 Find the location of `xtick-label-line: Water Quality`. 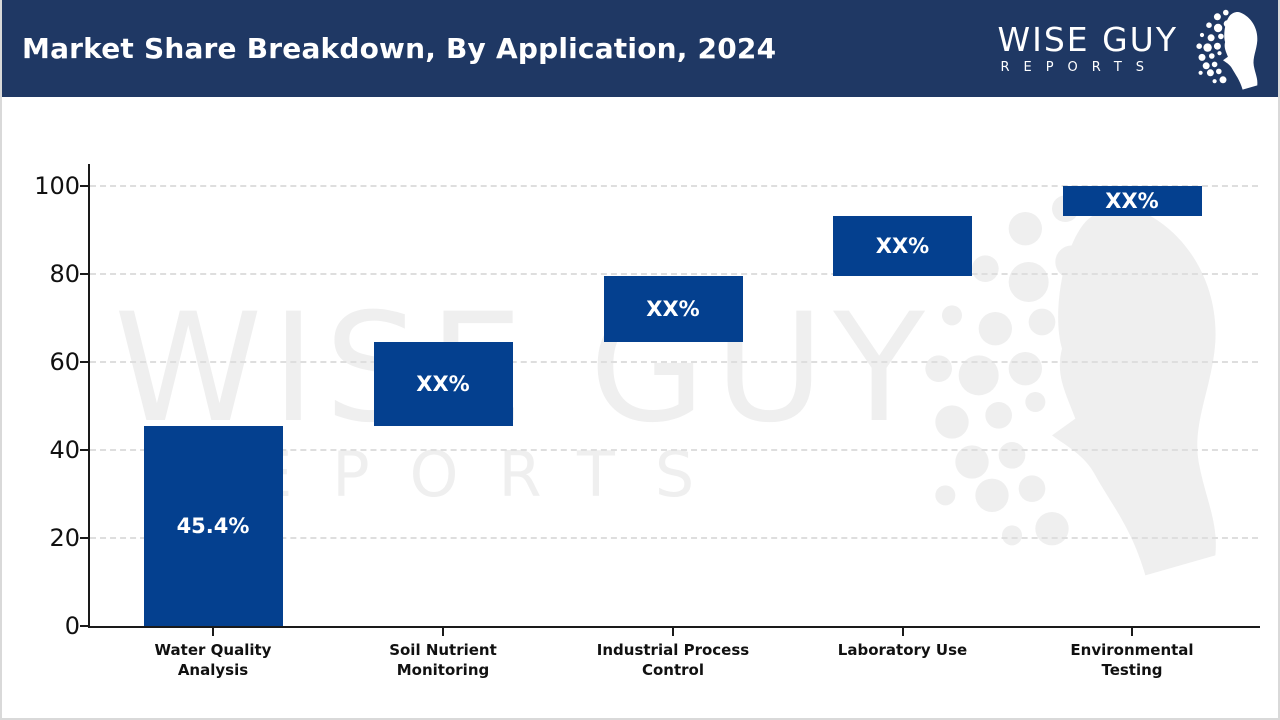

xtick-label-line: Water Quality is located at coordinates (213, 650).